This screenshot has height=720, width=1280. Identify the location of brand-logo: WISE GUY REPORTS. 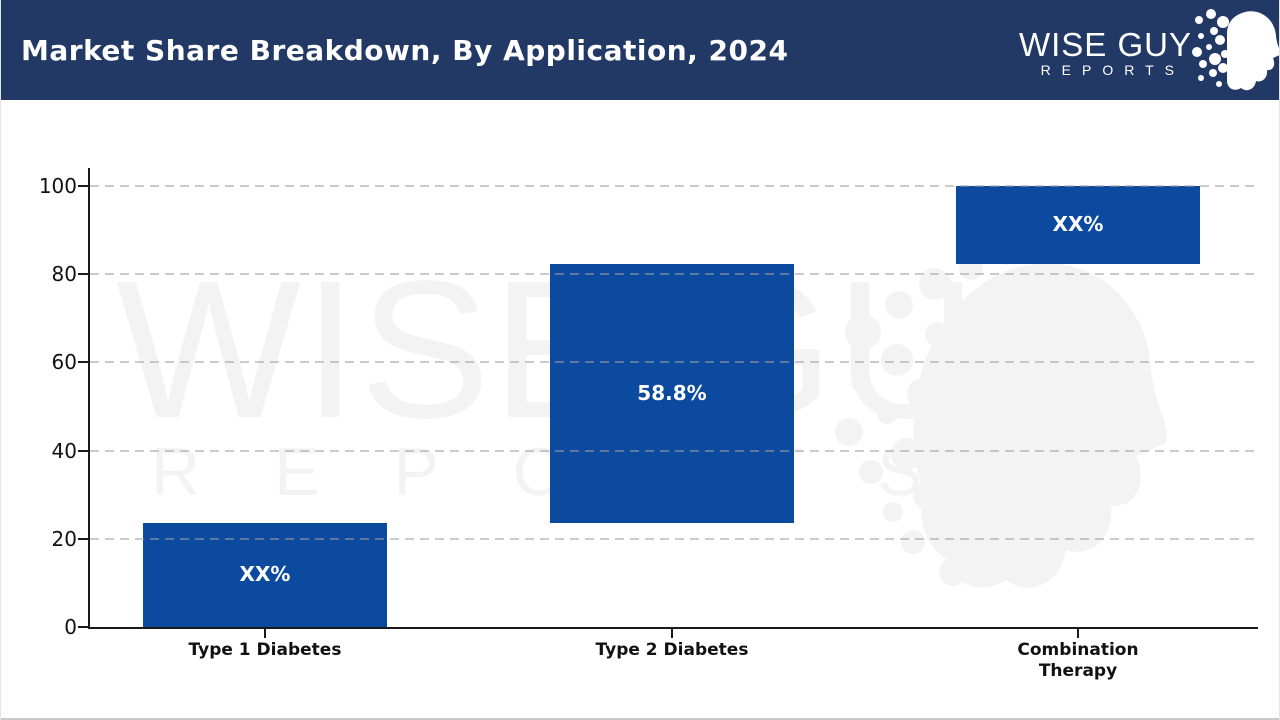
(1148, 50).